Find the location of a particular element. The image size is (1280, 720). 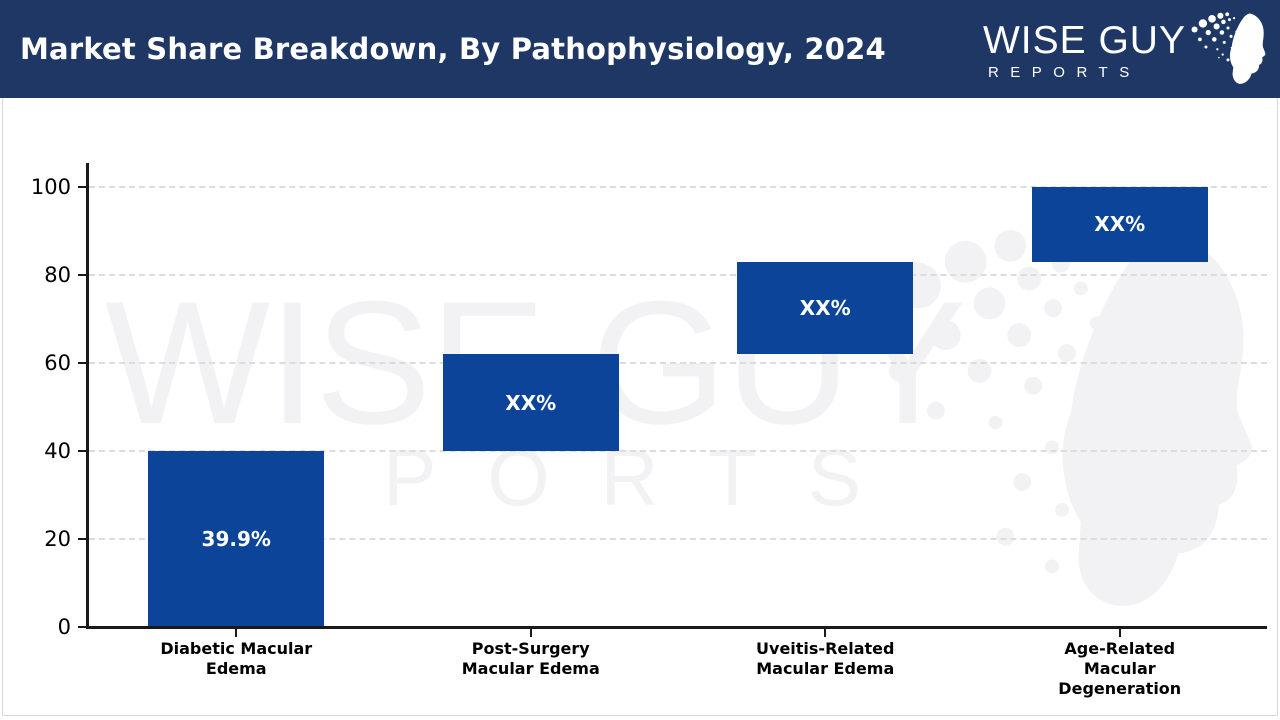

category-label-1: Post-Surgery Macular Edema is located at coordinates (530, 658).